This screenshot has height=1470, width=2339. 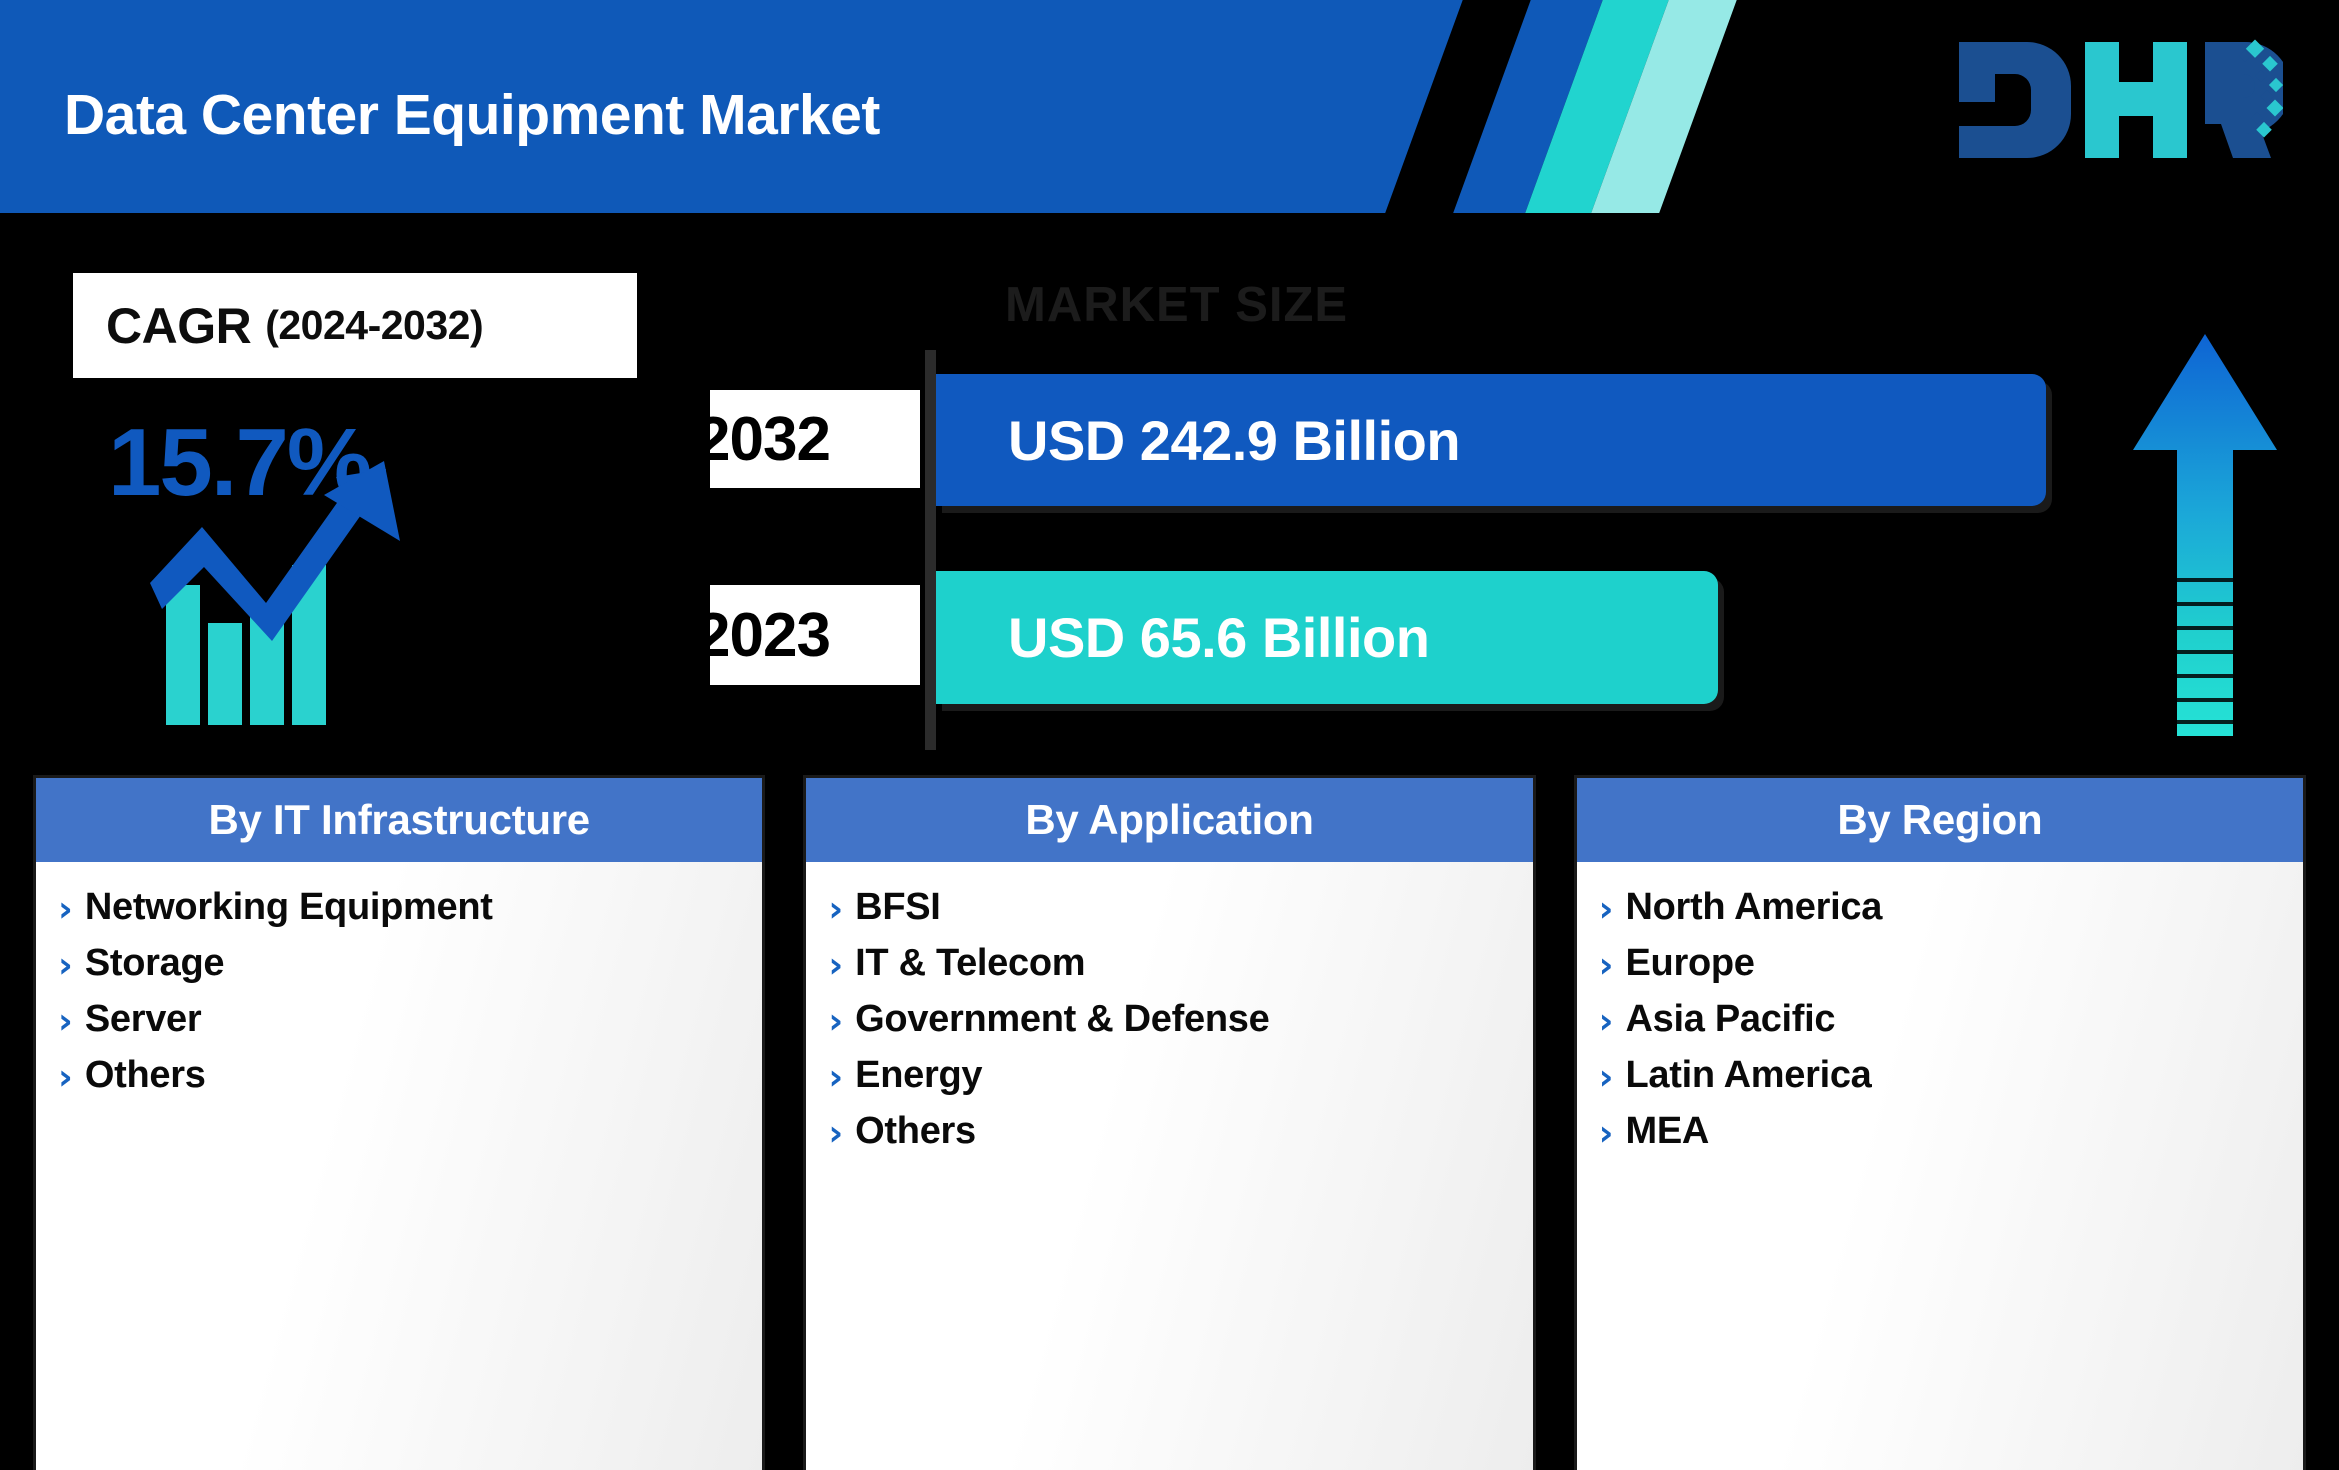 I want to click on list-item: › Latin America, so click(x=1950, y=1076).